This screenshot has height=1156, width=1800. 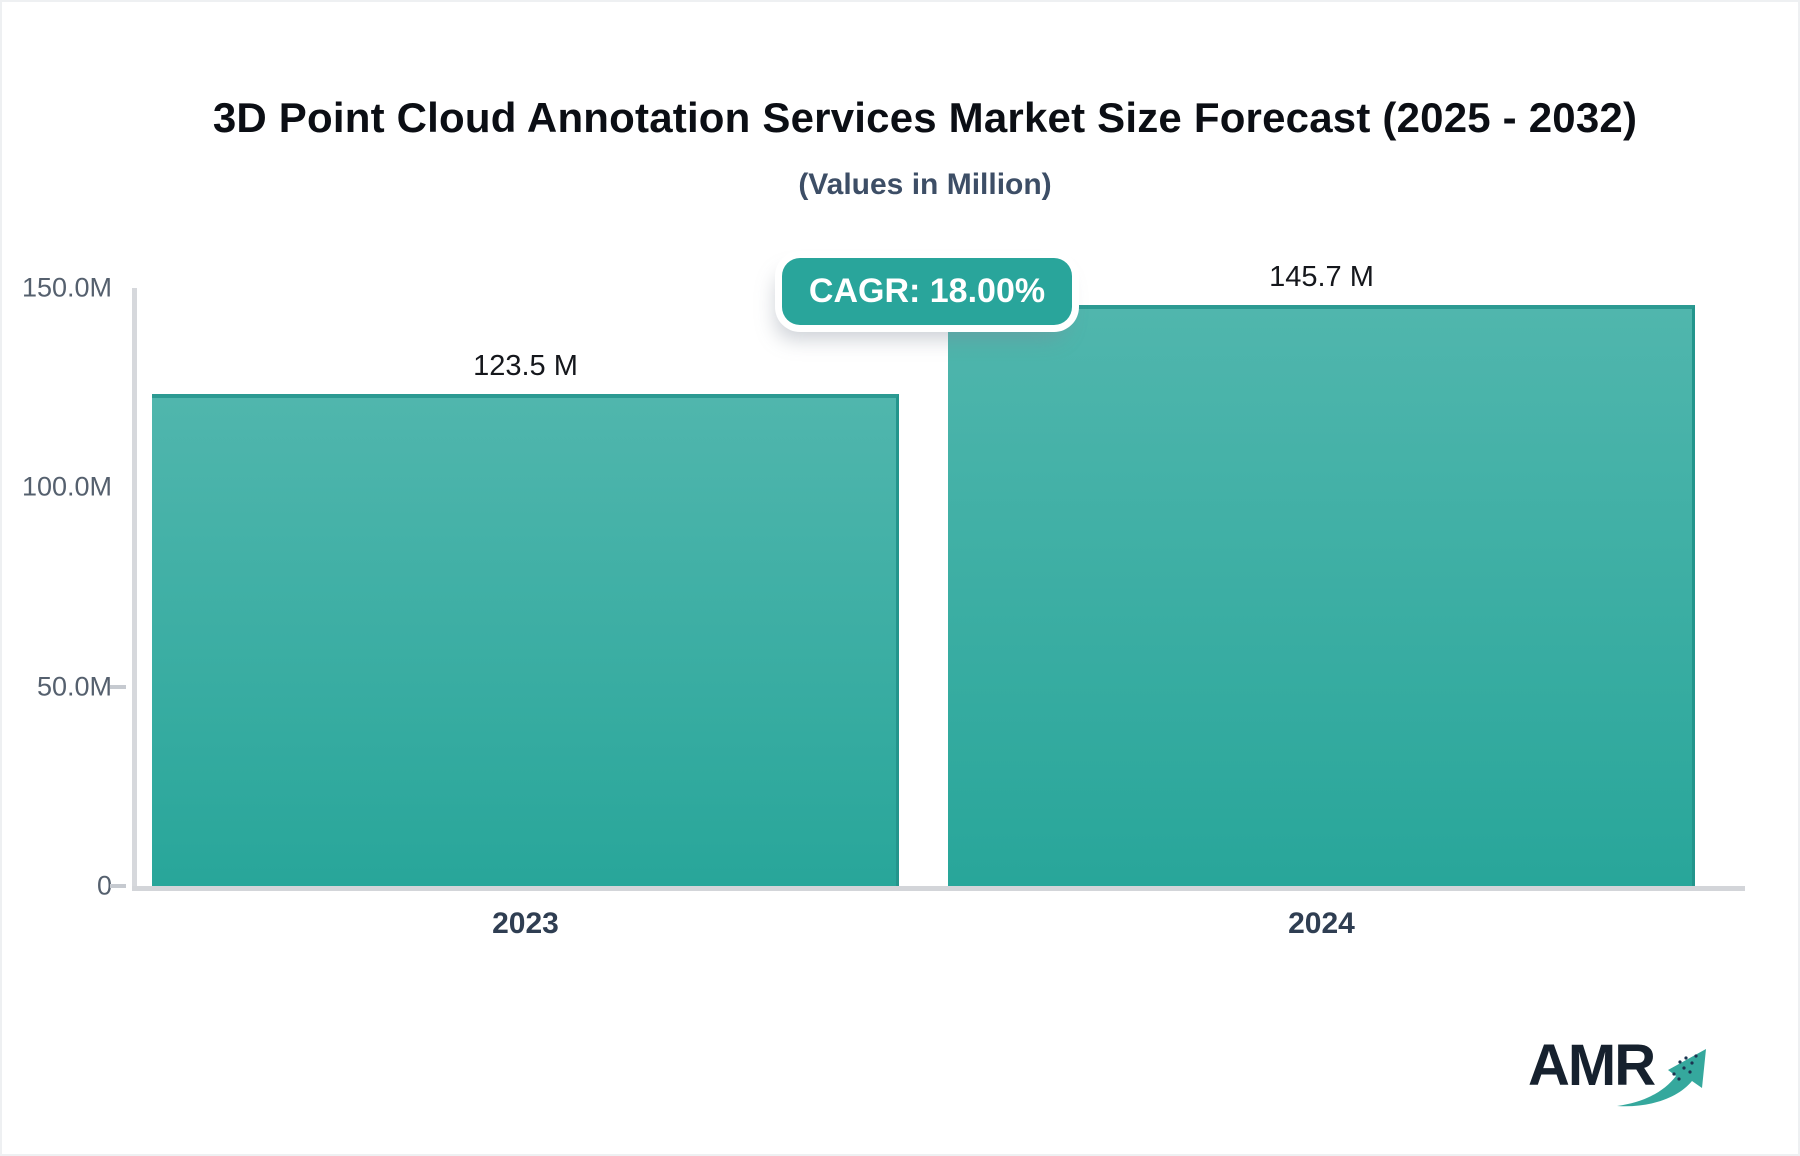 I want to click on y-axis-line, so click(x=134, y=588).